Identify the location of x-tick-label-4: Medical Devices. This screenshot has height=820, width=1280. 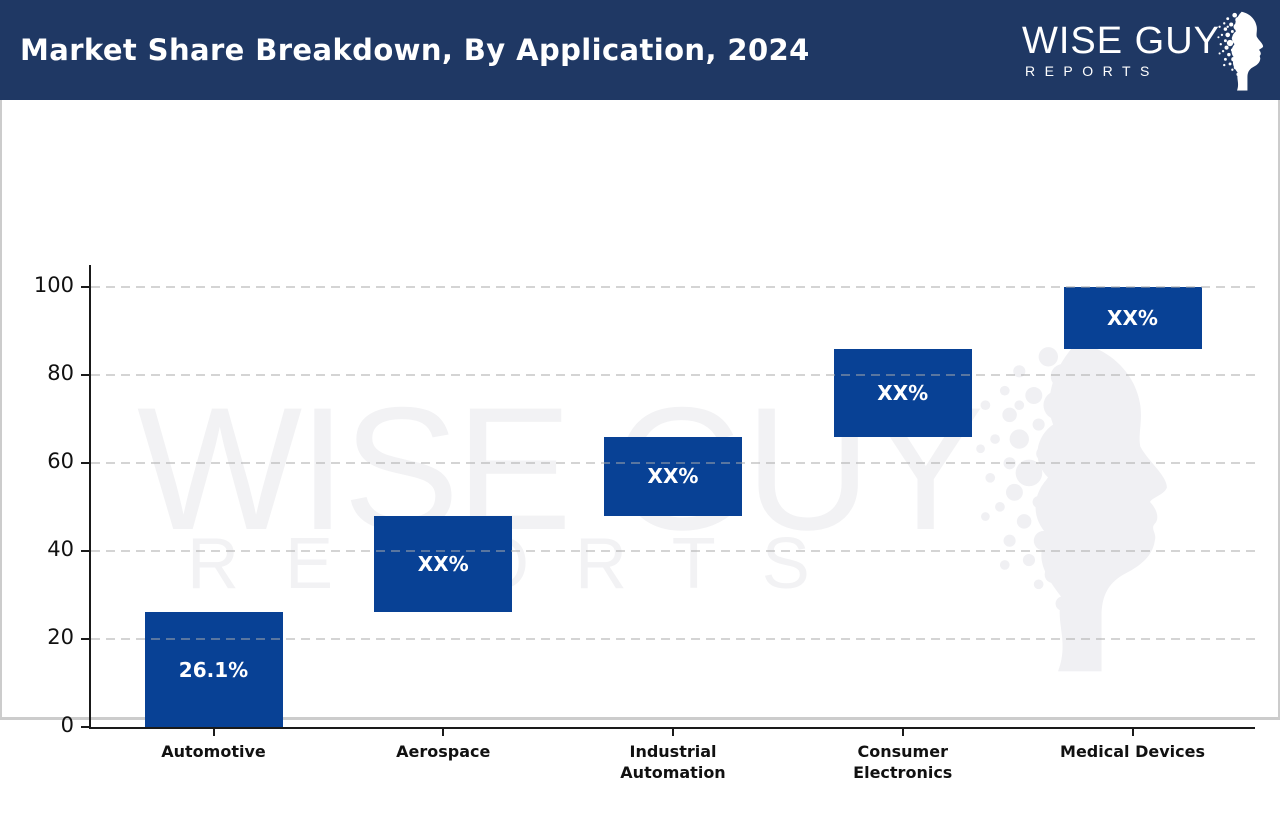
(1132, 751).